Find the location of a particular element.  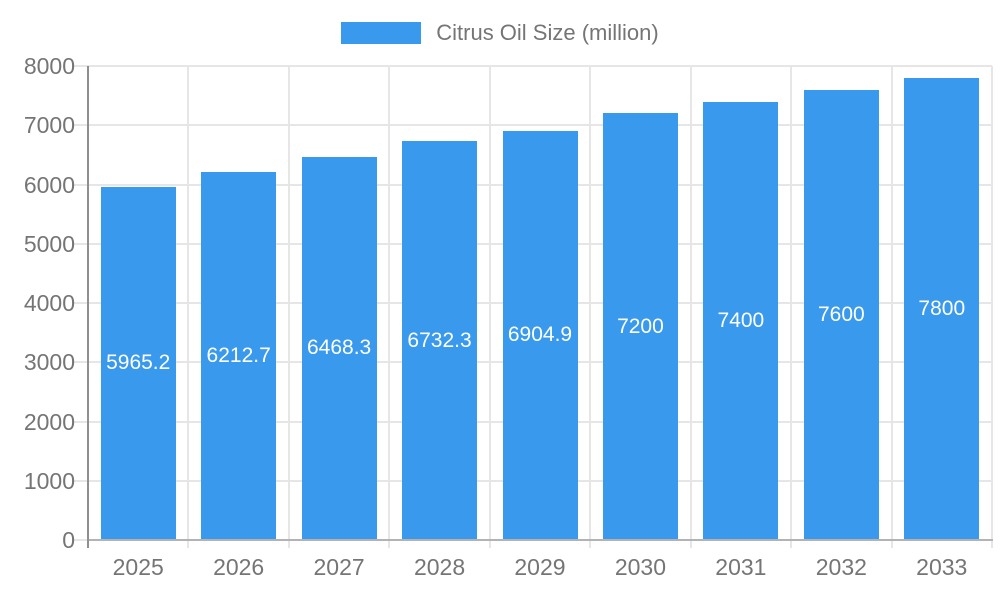

bar-2031: 7400 is located at coordinates (741, 320).